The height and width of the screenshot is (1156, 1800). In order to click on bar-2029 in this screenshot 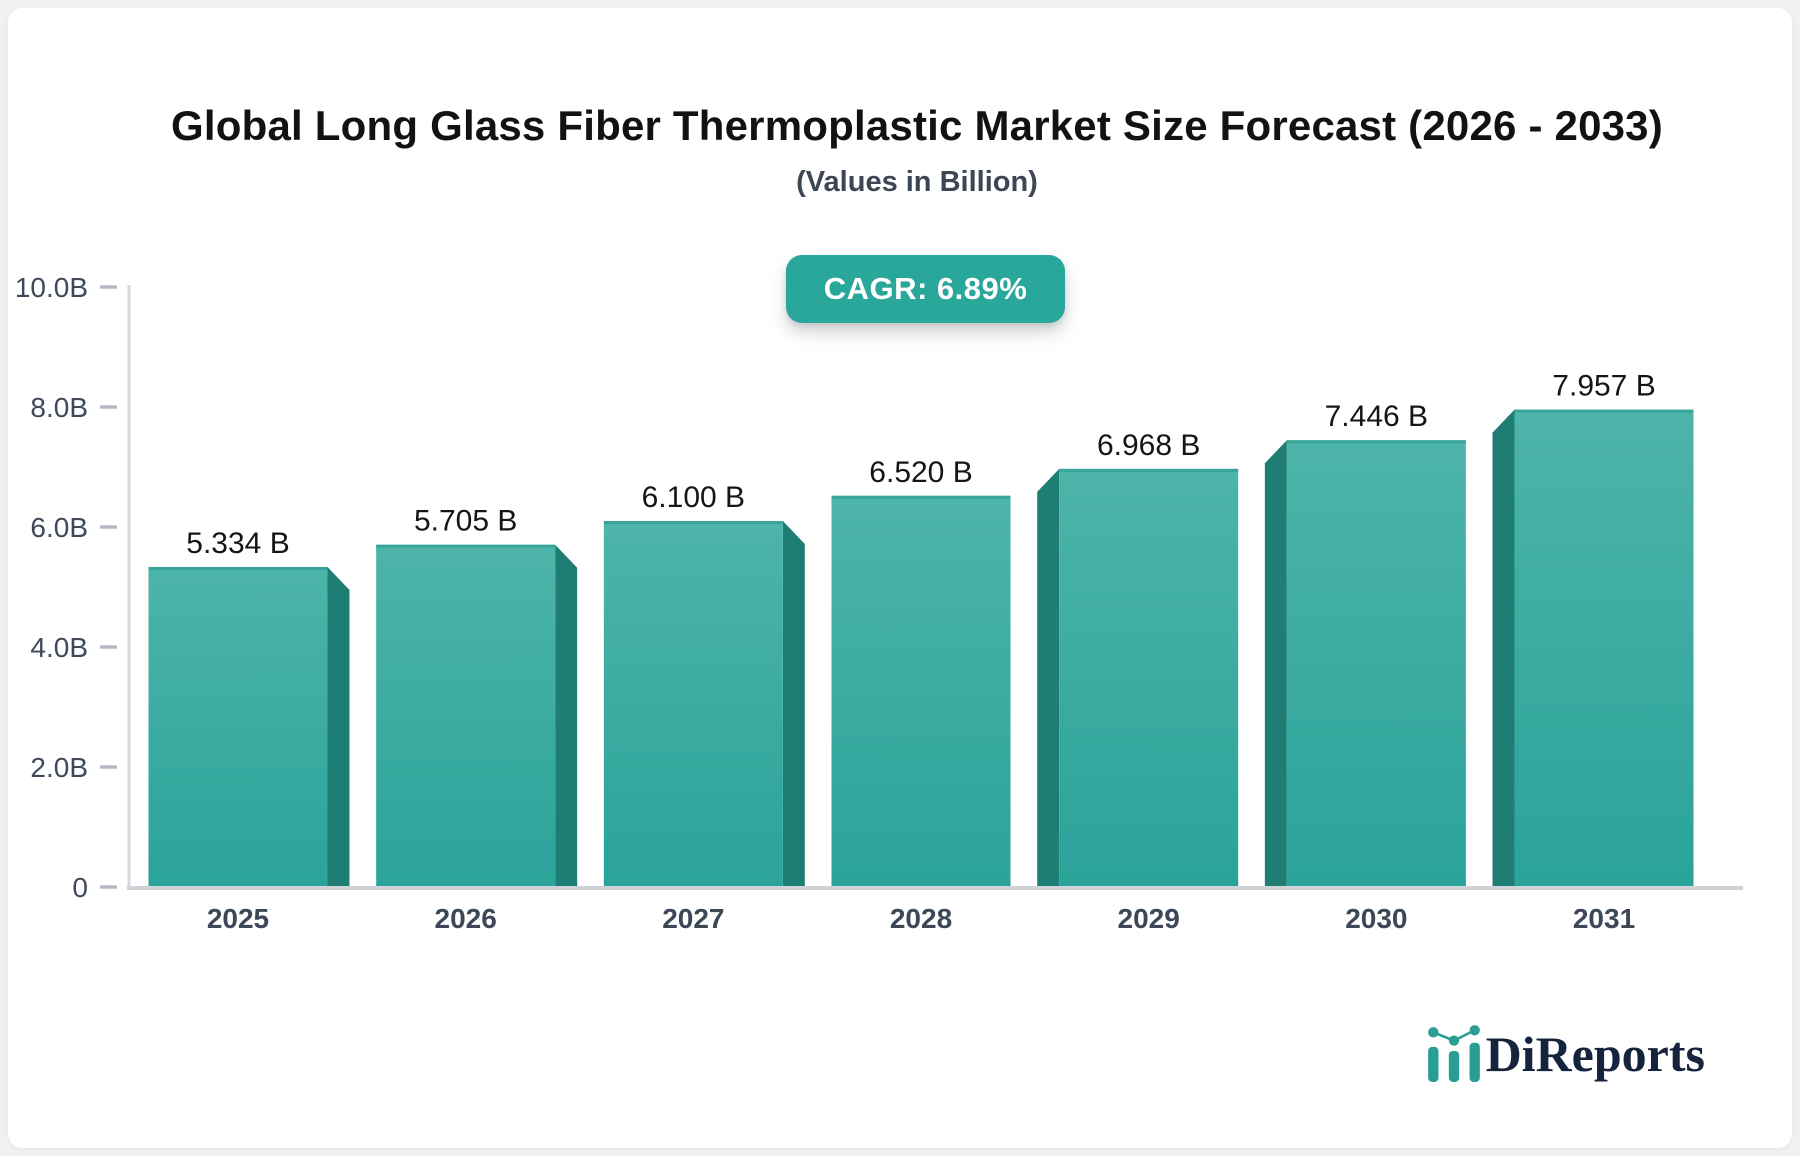, I will do `click(1149, 677)`.